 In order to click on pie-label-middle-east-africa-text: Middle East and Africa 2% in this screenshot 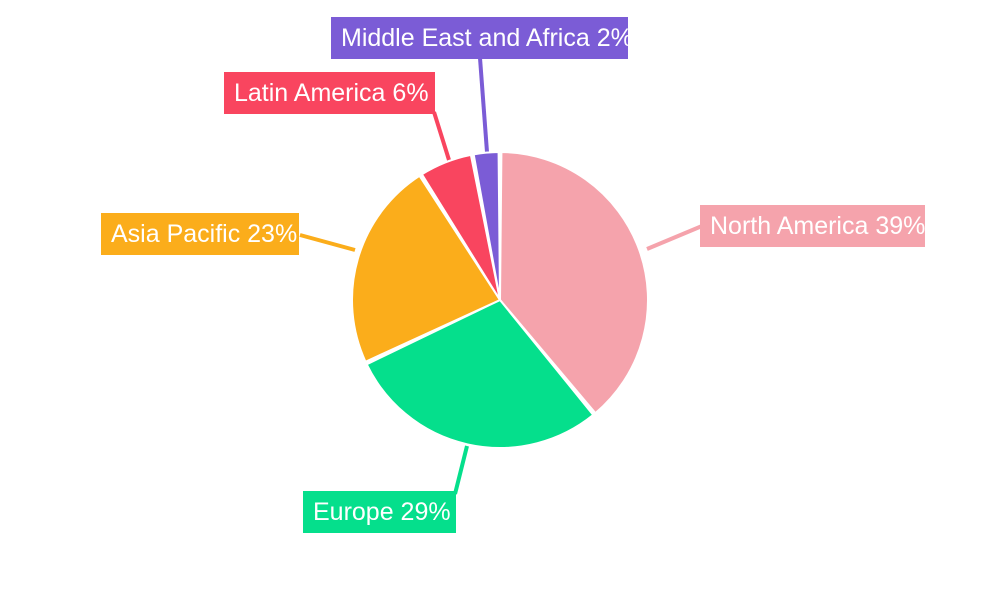, I will do `click(487, 37)`.